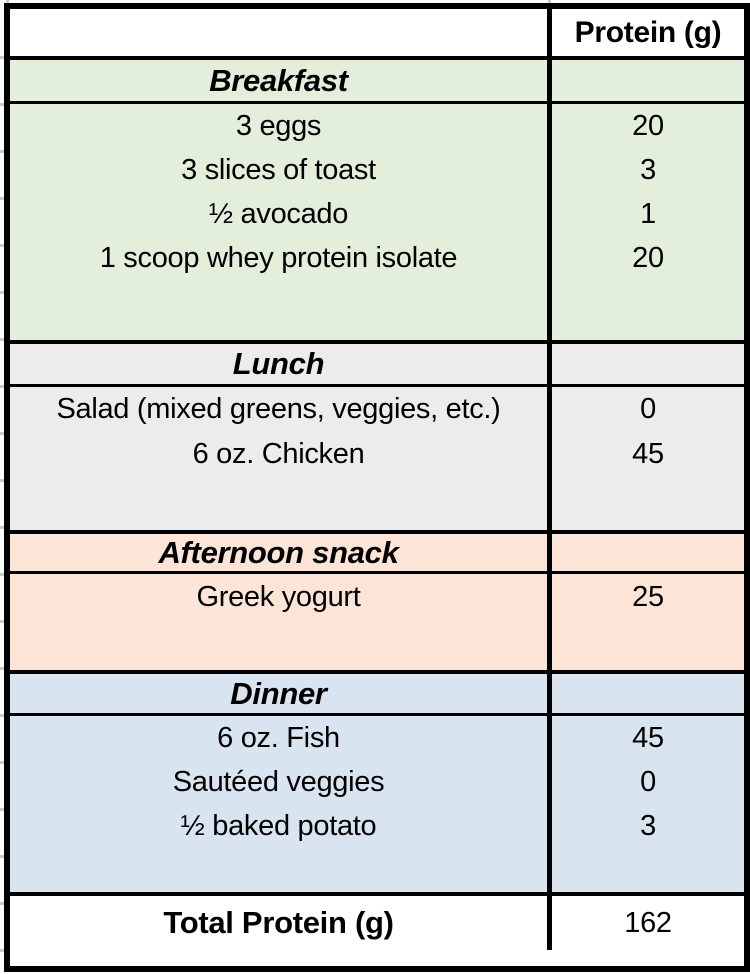  I want to click on section-name-cell: Breakfast, so click(278, 80).